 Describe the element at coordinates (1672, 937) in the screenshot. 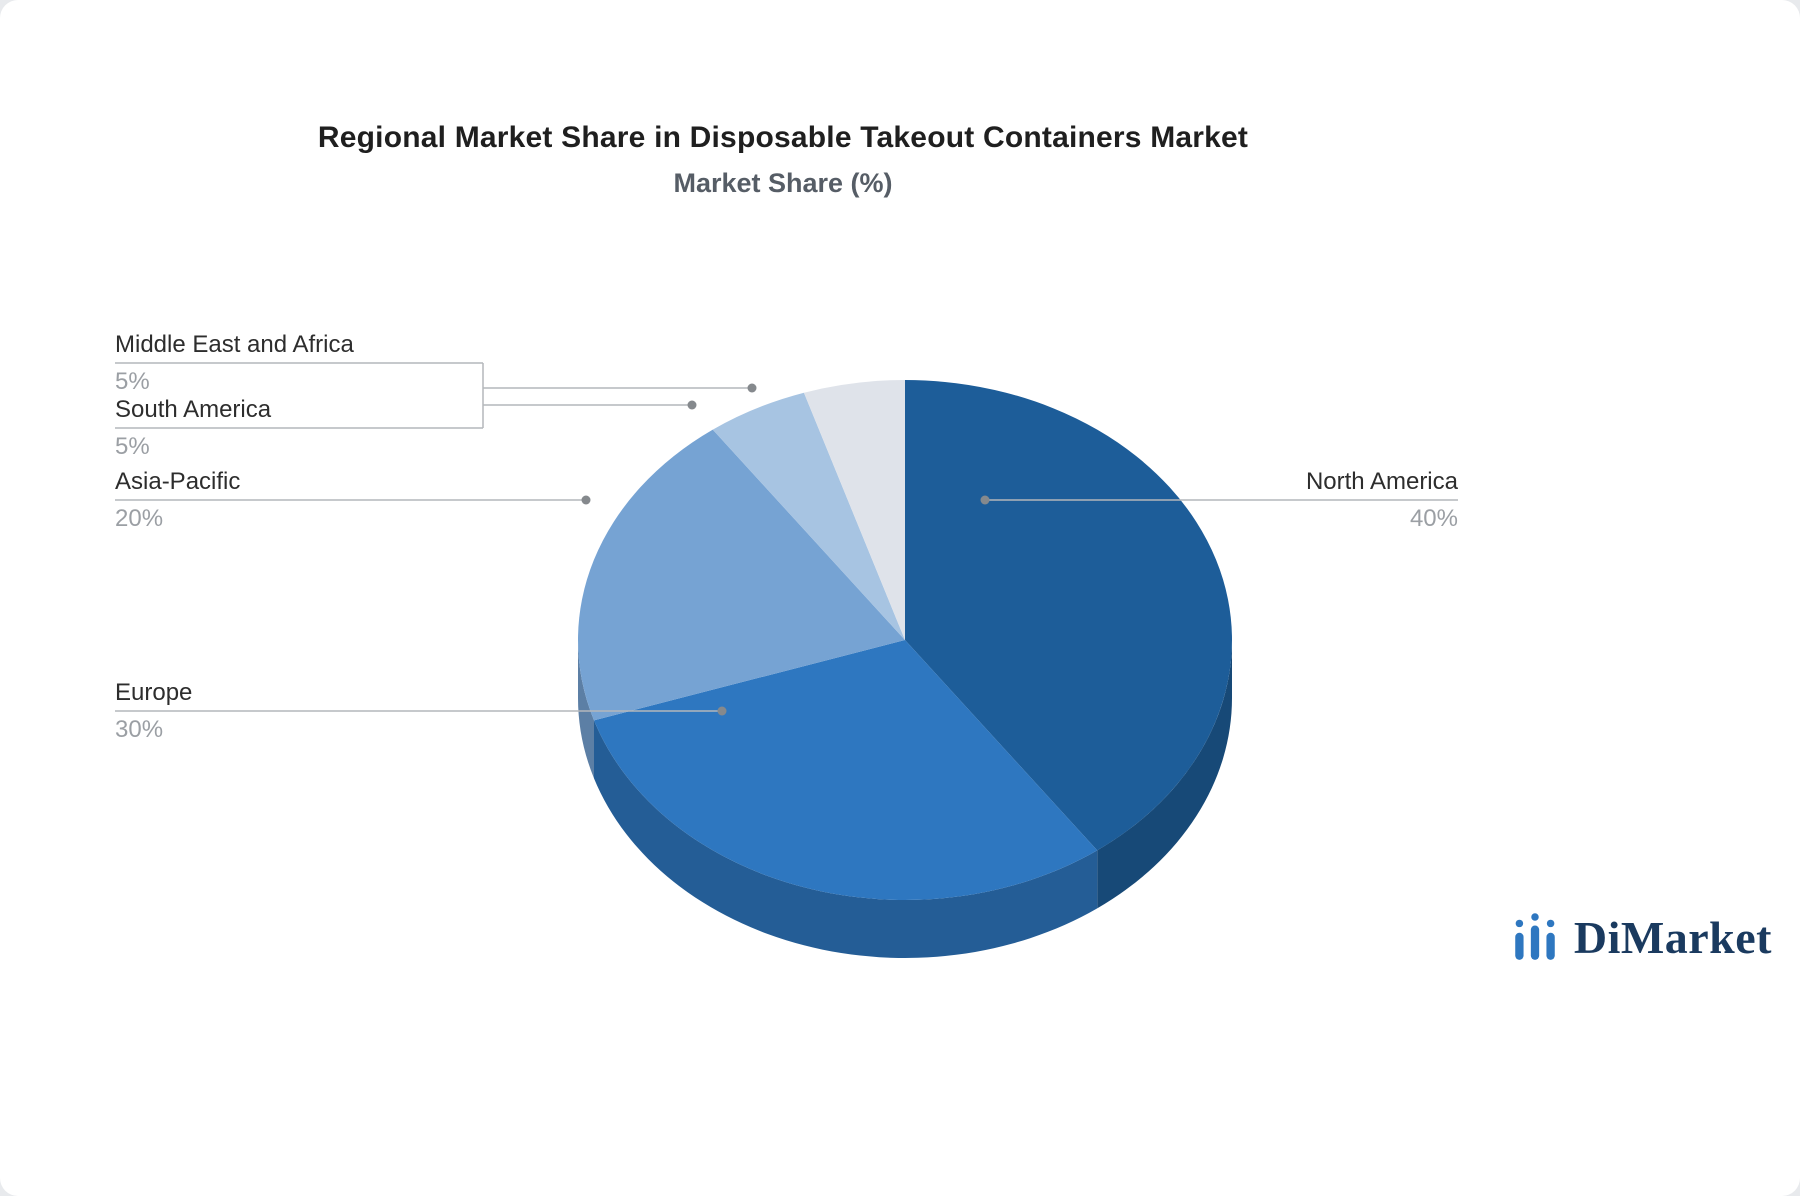

I see `brand-logo-text: DiMarket` at that location.